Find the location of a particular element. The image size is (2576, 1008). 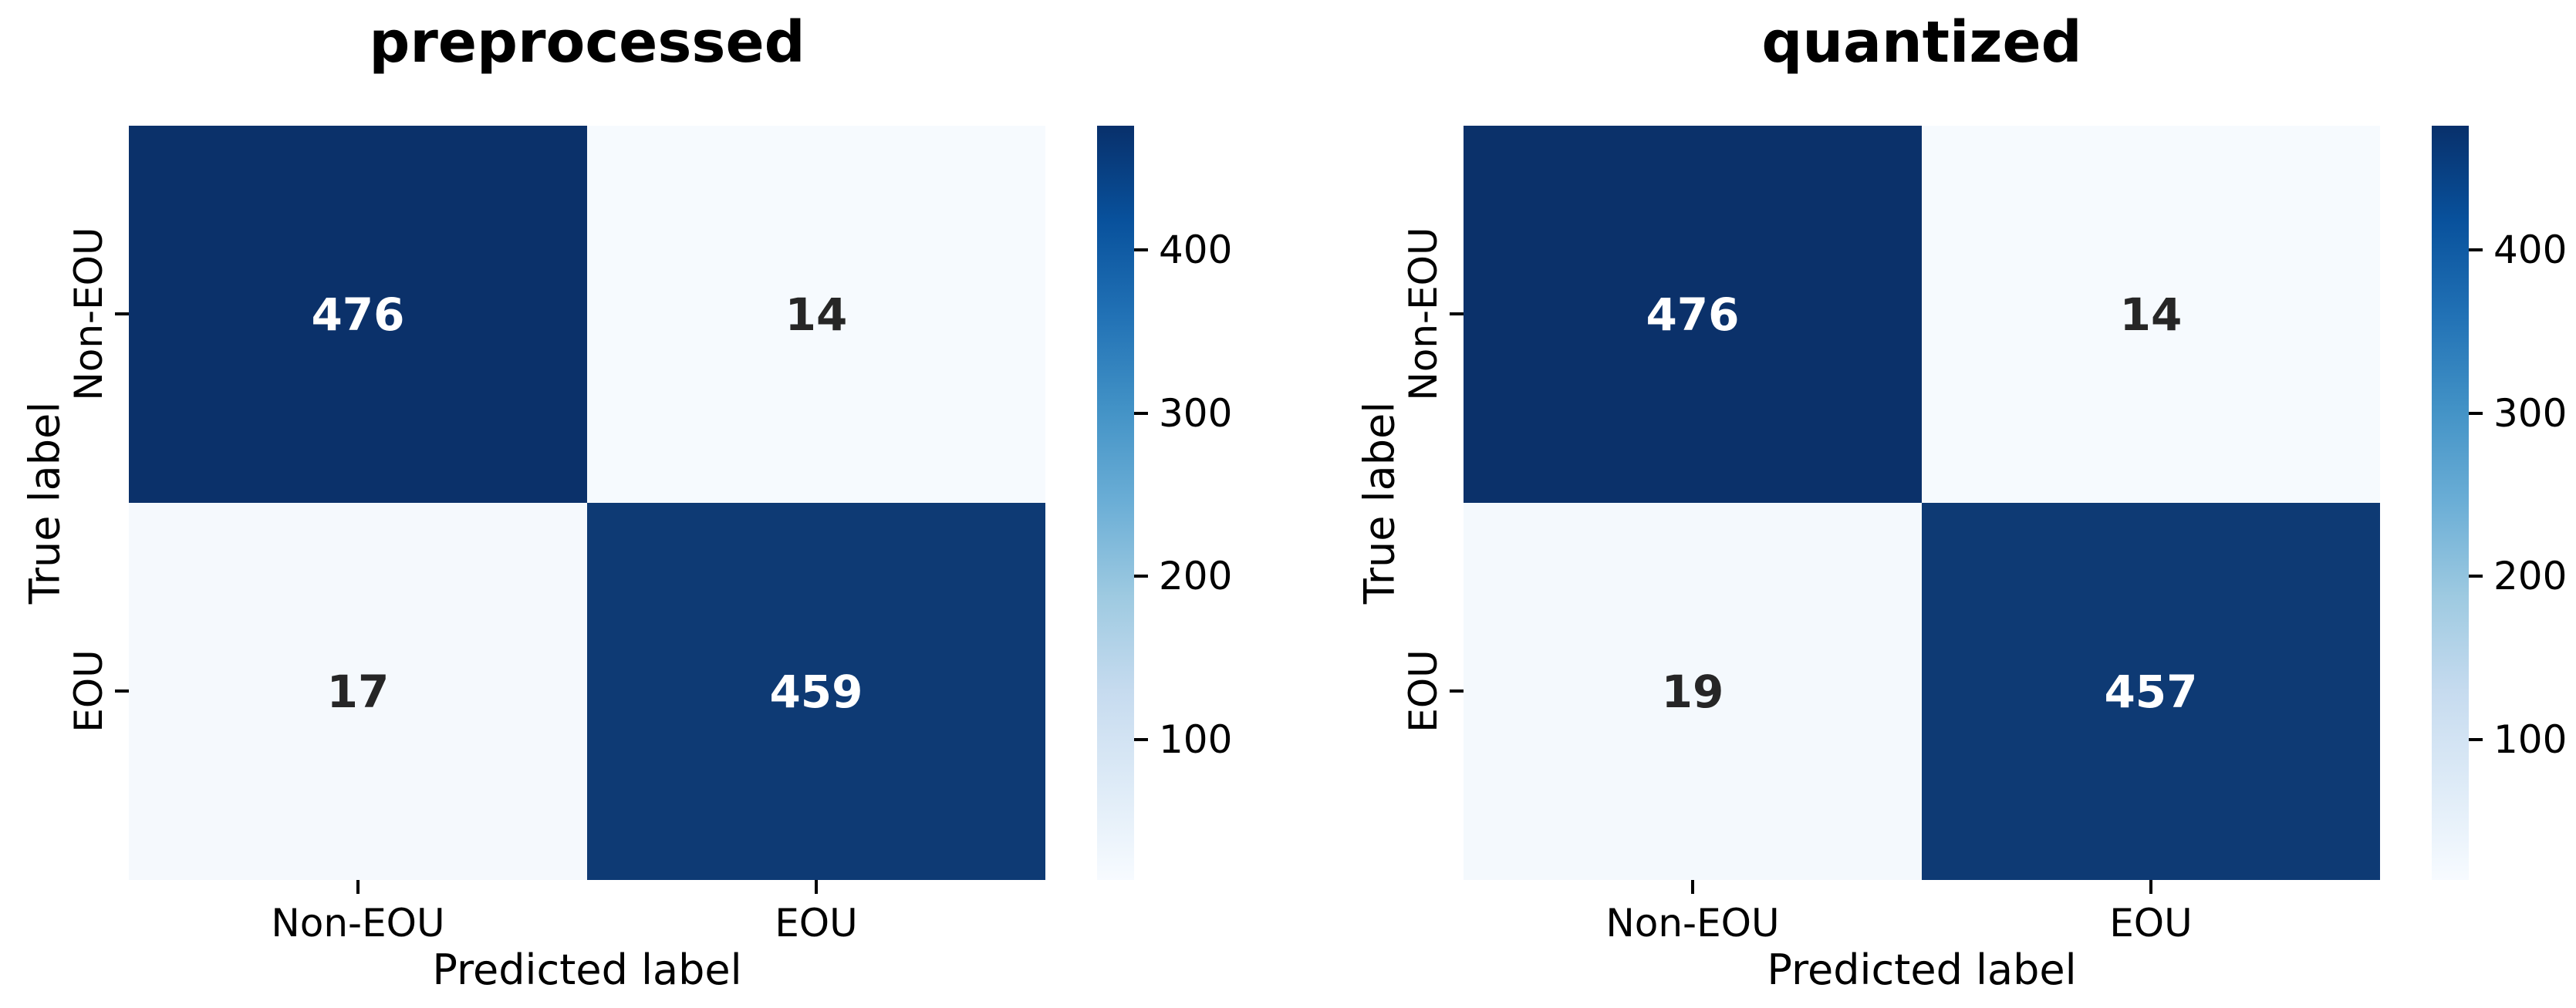

matrix-cell-true-eou-pred-eou: 459 is located at coordinates (816, 691).